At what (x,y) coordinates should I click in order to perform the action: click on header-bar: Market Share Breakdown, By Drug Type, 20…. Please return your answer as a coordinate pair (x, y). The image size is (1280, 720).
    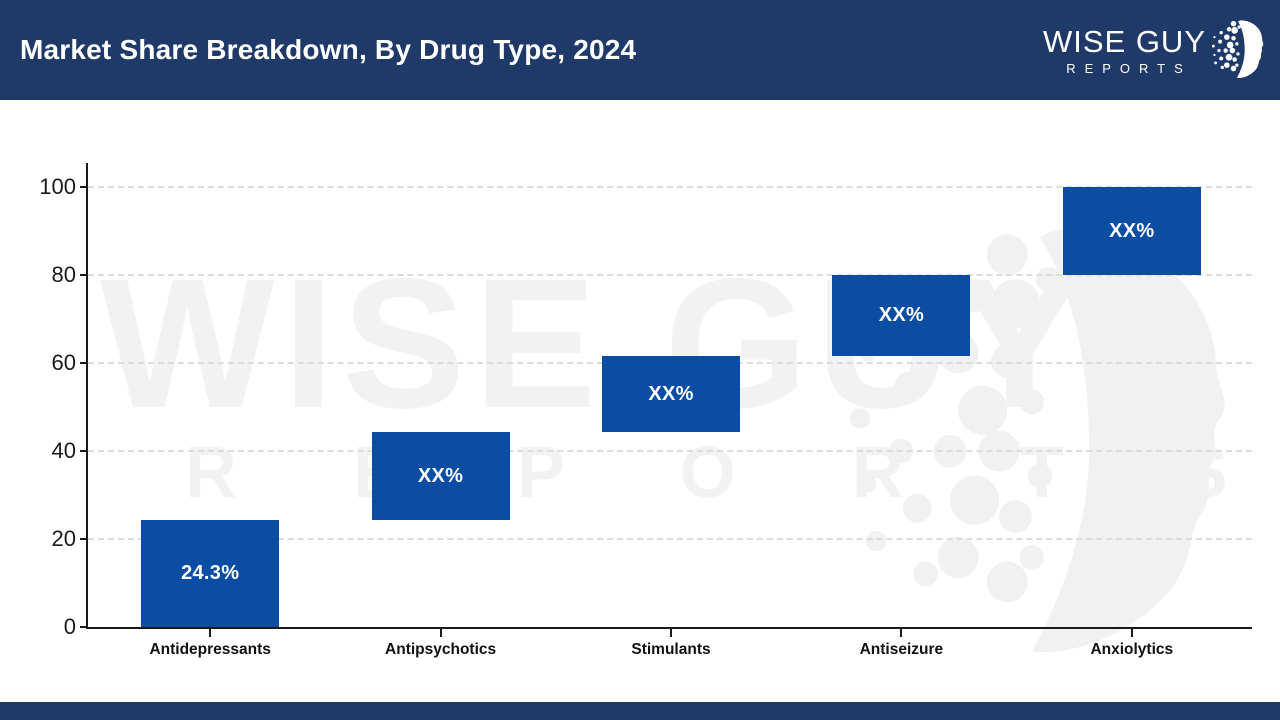
    Looking at the image, I should click on (640, 50).